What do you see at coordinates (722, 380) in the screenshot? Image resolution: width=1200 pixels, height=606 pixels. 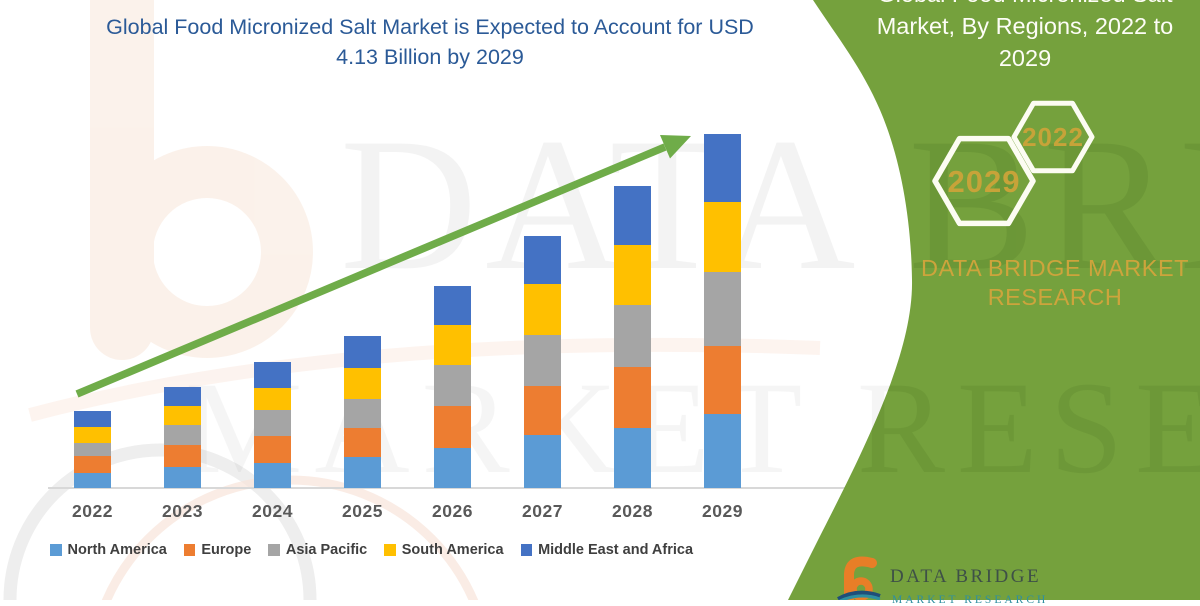 I see `bar-segment-2029-europe` at bounding box center [722, 380].